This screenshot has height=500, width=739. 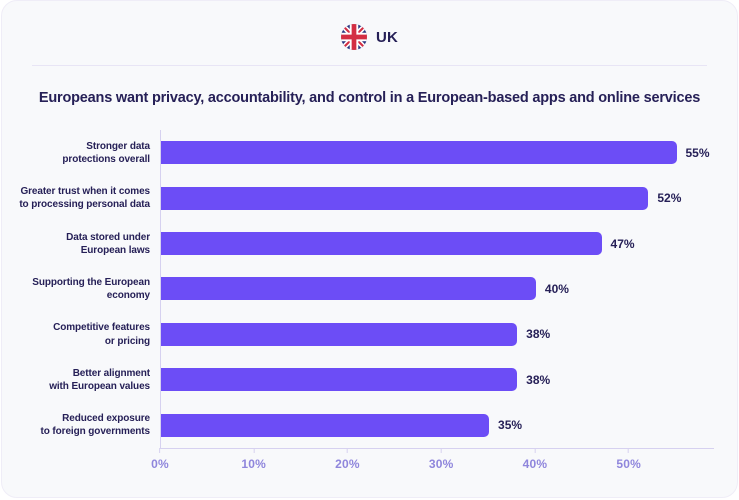 I want to click on x-tick-label: 20%, so click(x=347, y=464).